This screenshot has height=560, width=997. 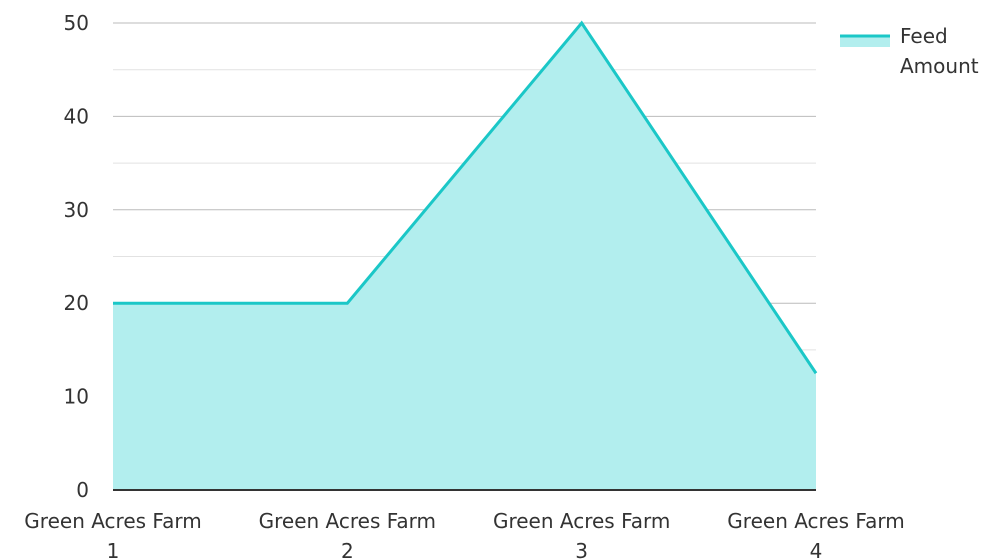 What do you see at coordinates (865, 41) in the screenshot?
I see `legend-swatch-fill` at bounding box center [865, 41].